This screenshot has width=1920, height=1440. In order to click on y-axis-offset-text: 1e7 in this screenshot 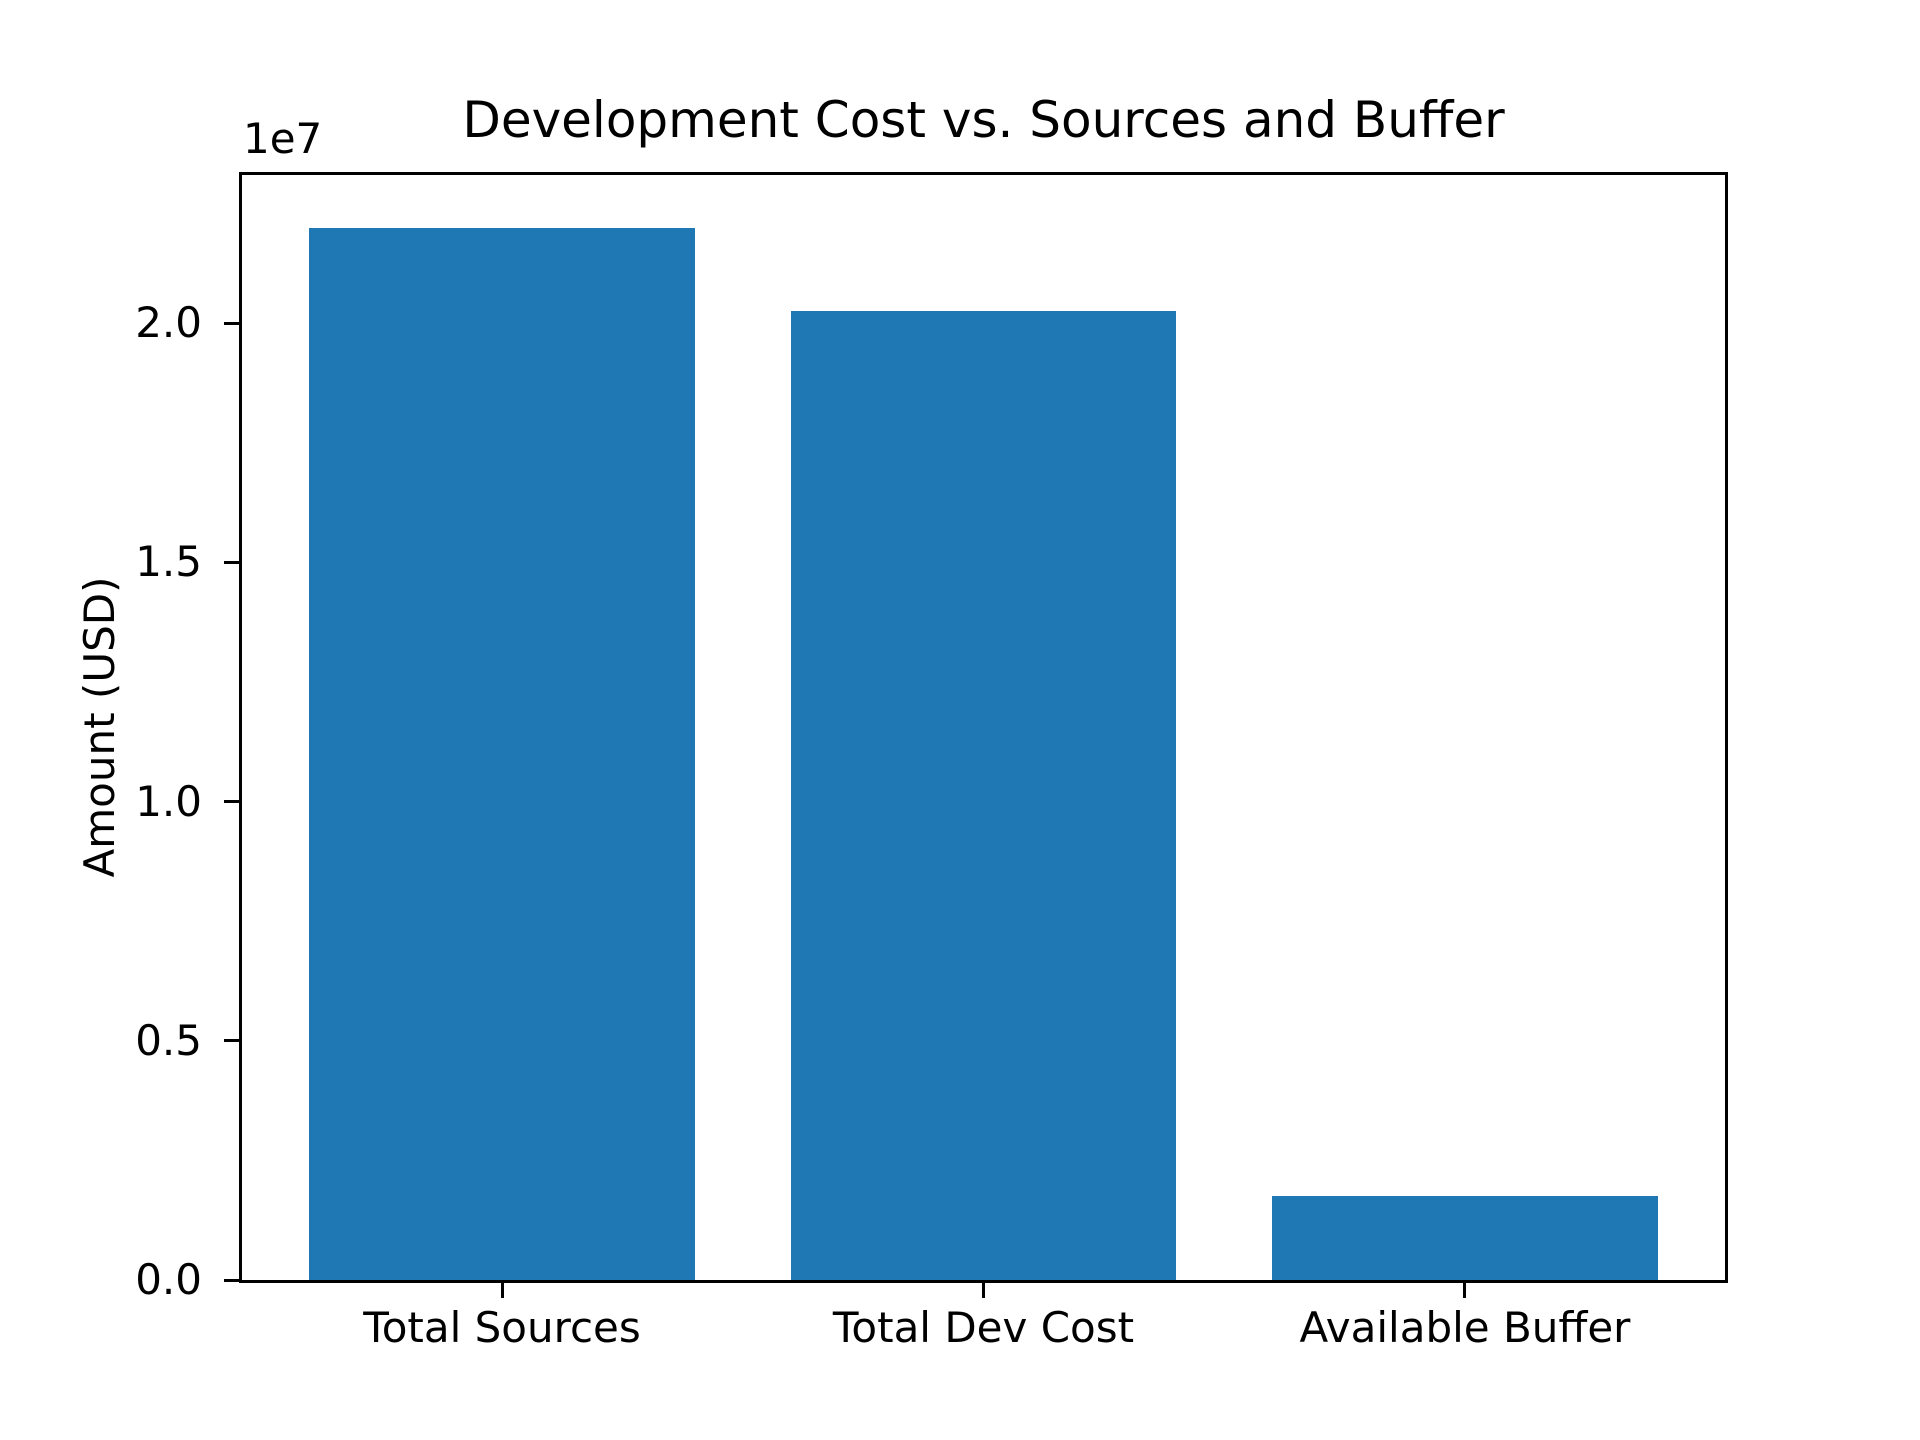, I will do `click(283, 138)`.